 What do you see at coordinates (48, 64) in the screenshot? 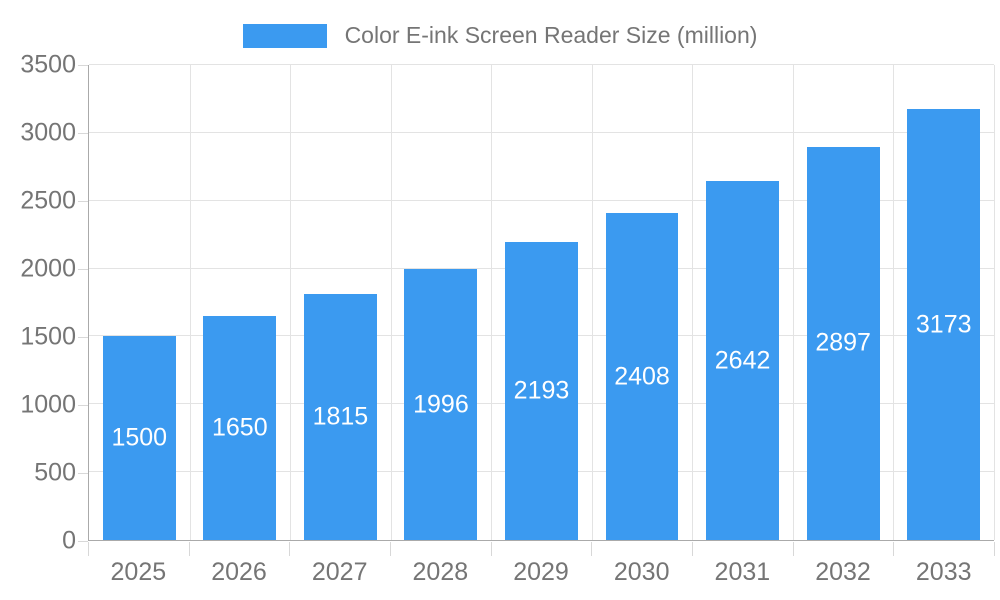
I see `y-tick-label: 3500` at bounding box center [48, 64].